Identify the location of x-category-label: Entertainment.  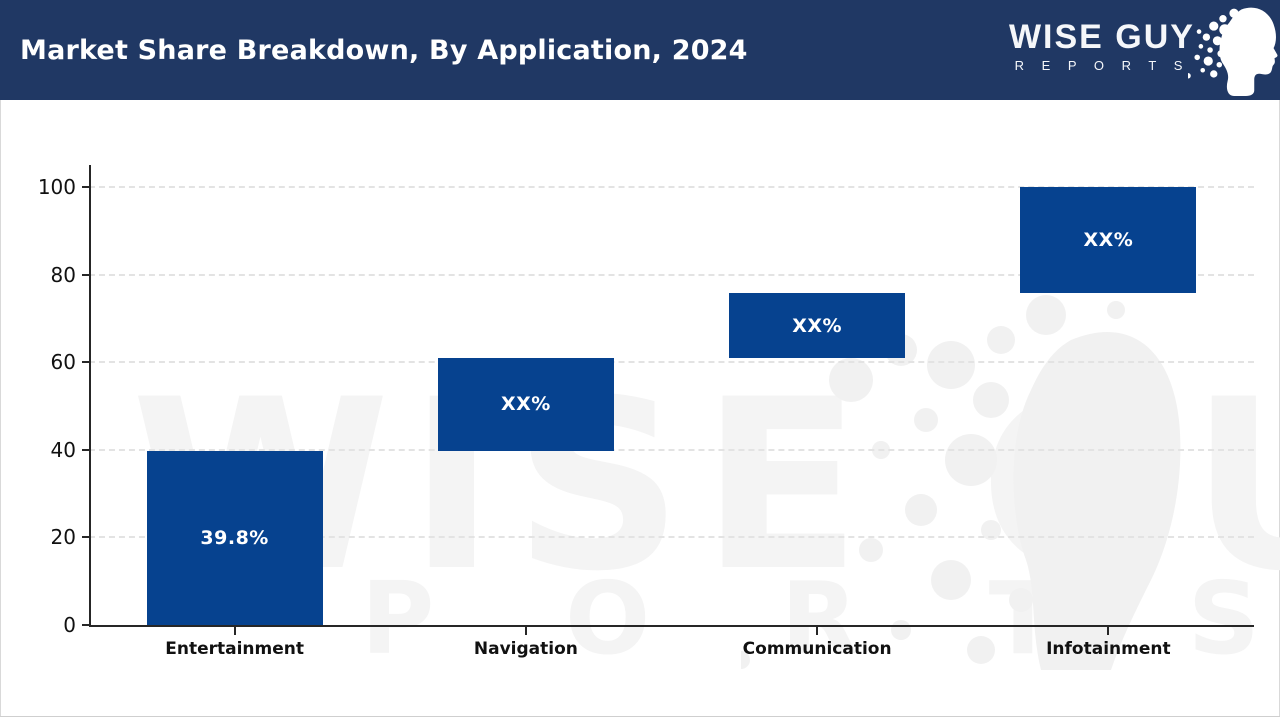
(234, 649).